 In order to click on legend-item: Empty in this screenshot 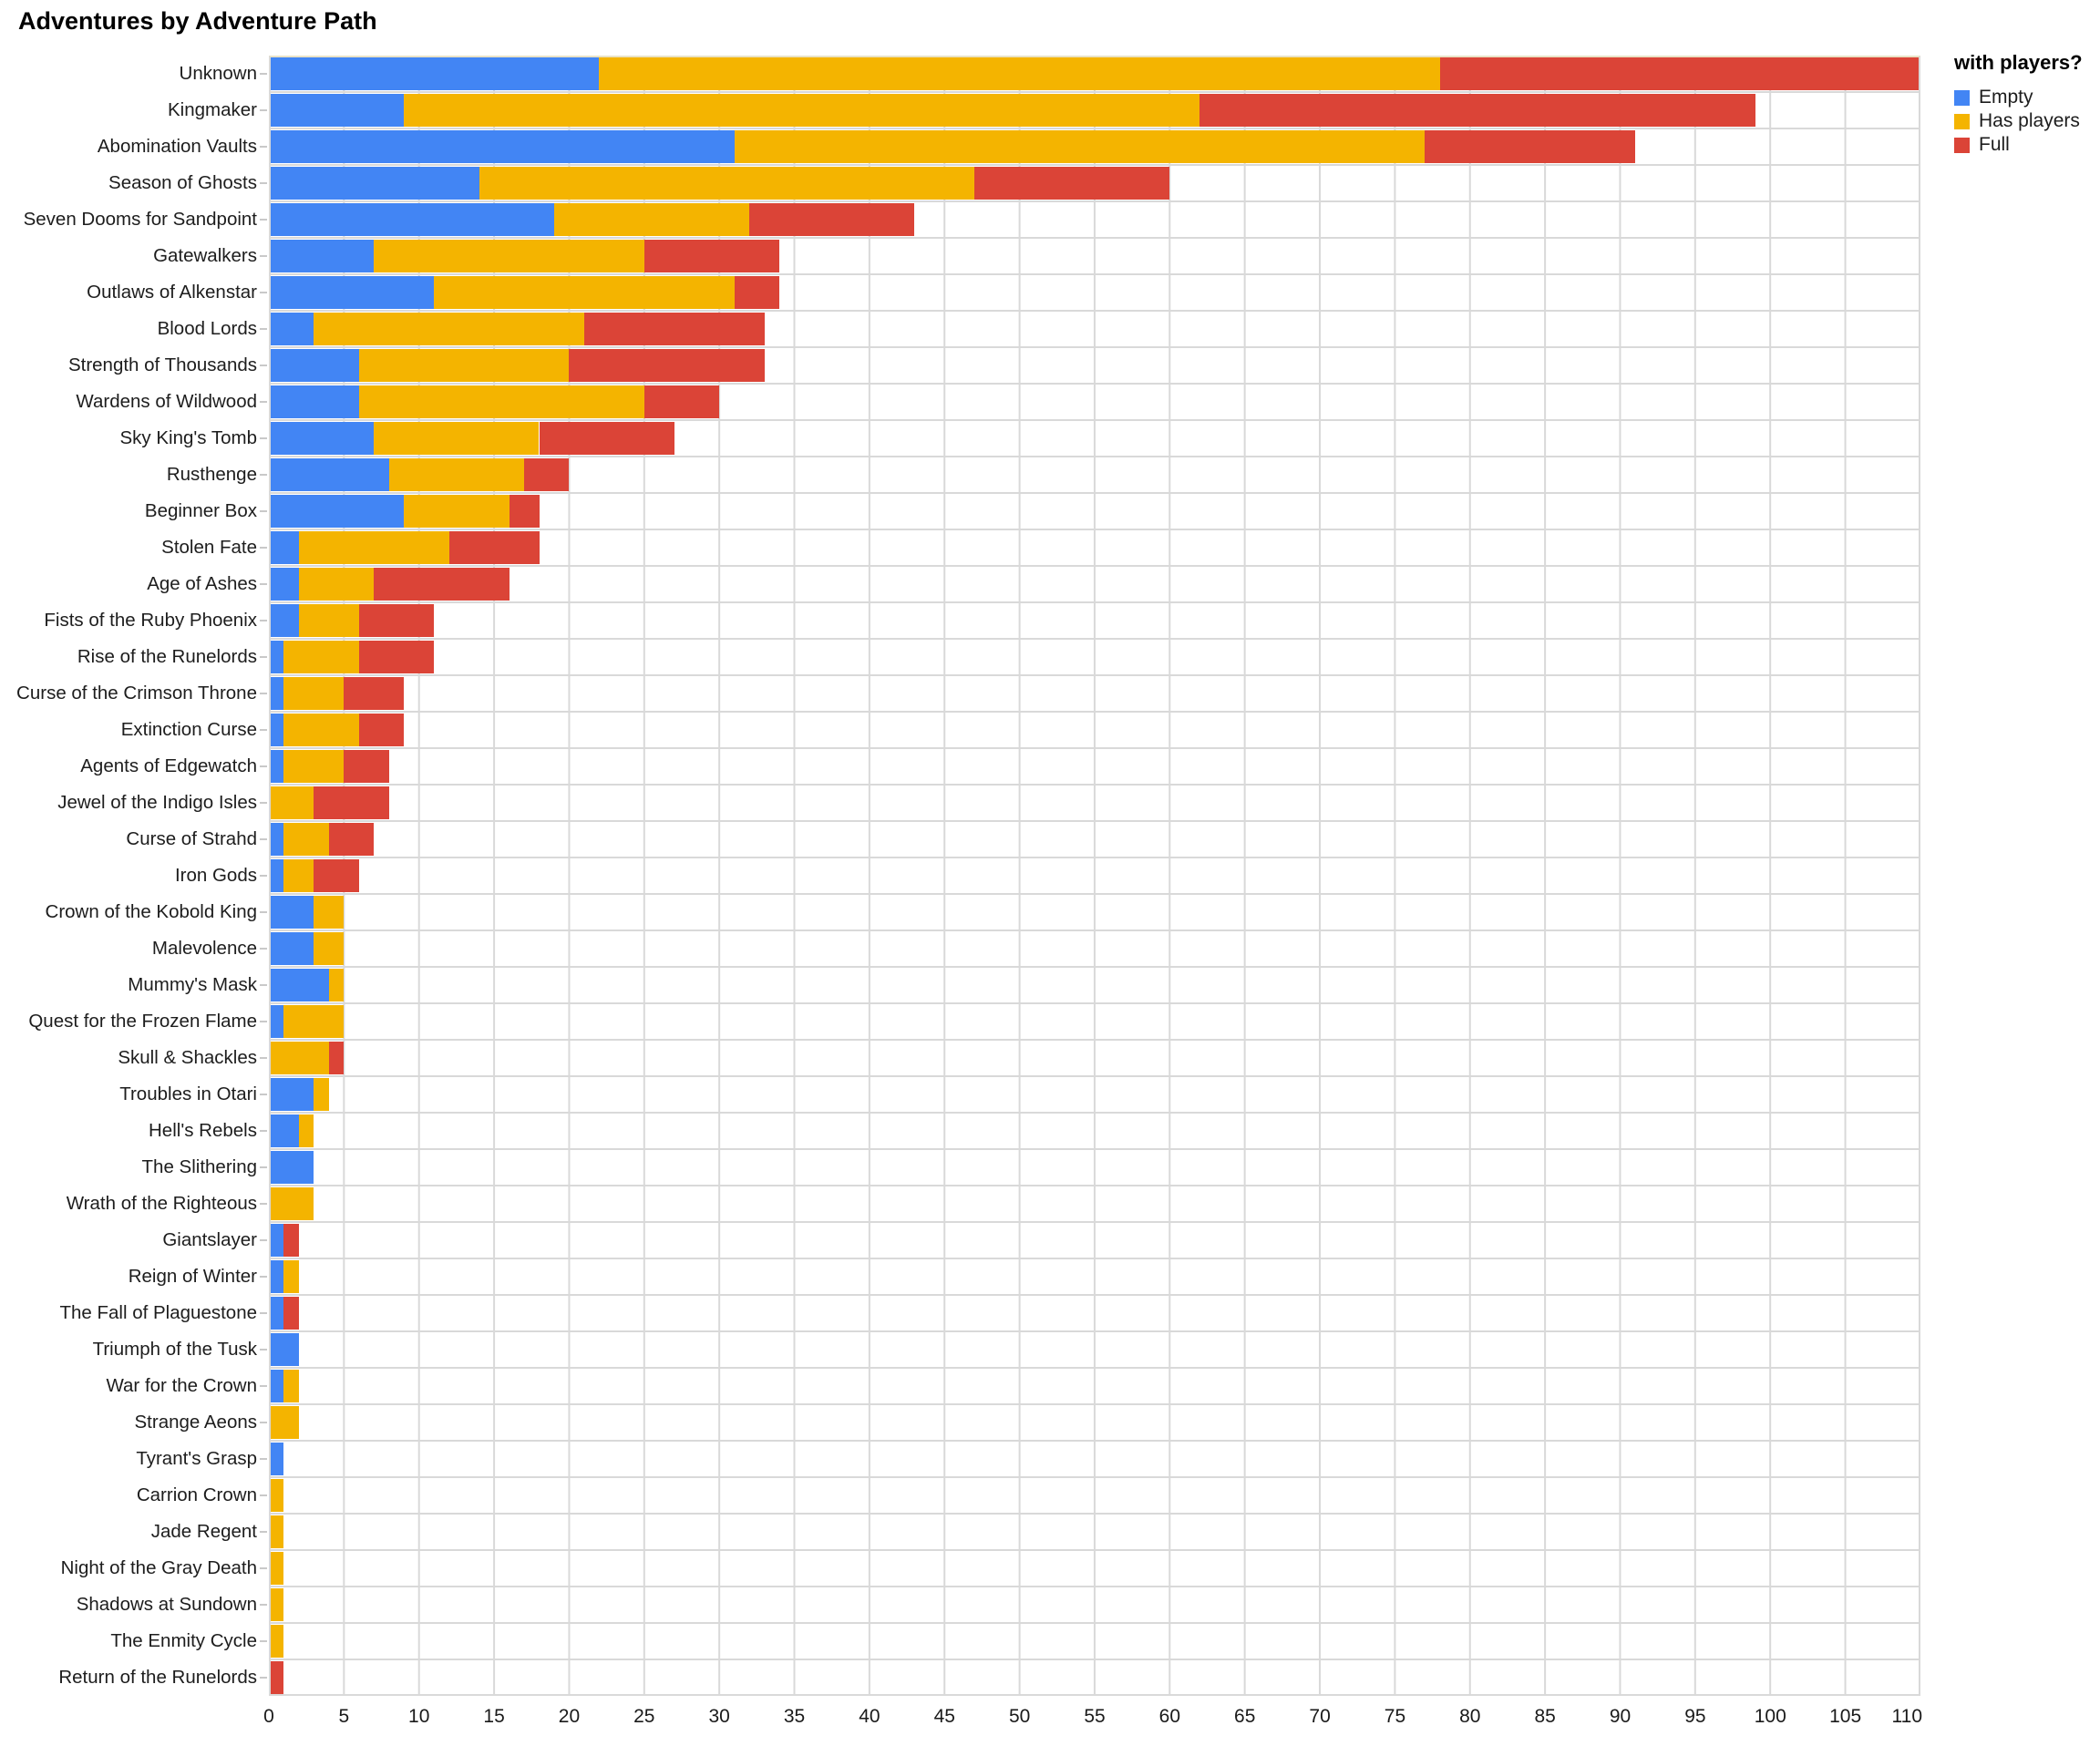, I will do `click(2019, 98)`.